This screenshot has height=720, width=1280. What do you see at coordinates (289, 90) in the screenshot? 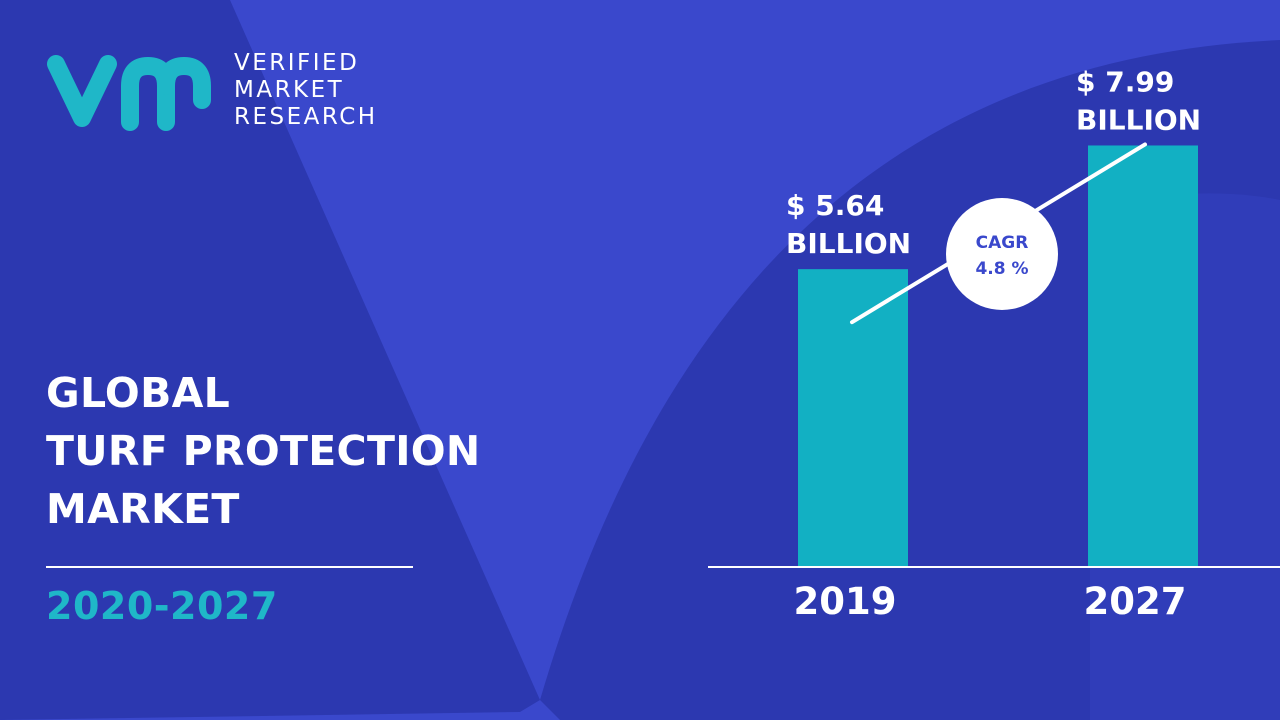
I see `brand-line-2: MARKET` at bounding box center [289, 90].